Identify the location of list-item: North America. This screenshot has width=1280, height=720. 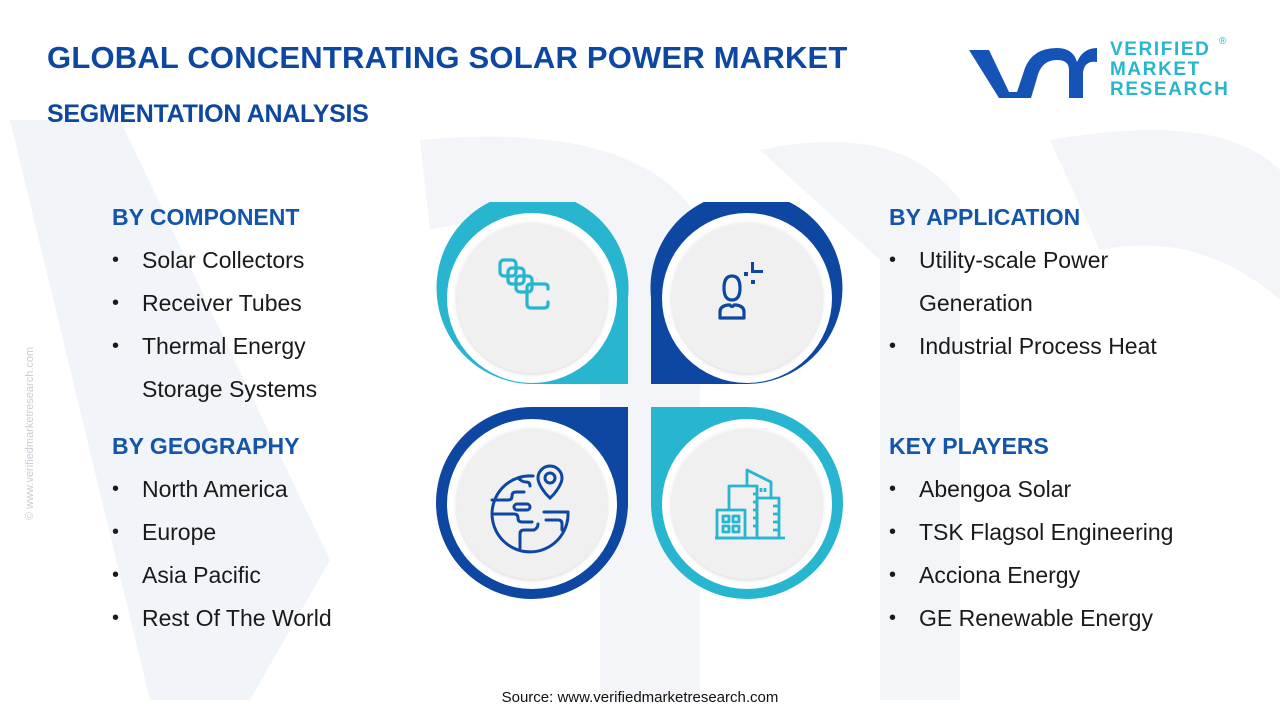
(262, 489).